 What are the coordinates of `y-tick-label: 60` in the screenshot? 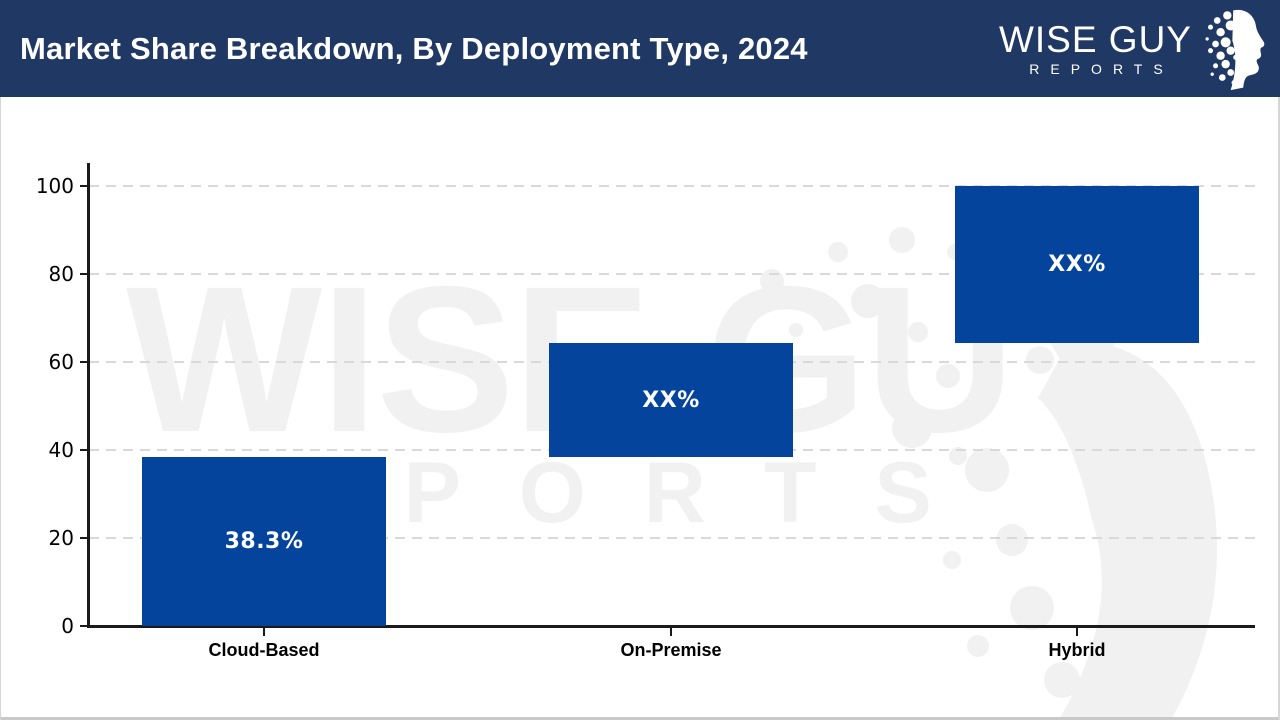 It's located at (61, 362).